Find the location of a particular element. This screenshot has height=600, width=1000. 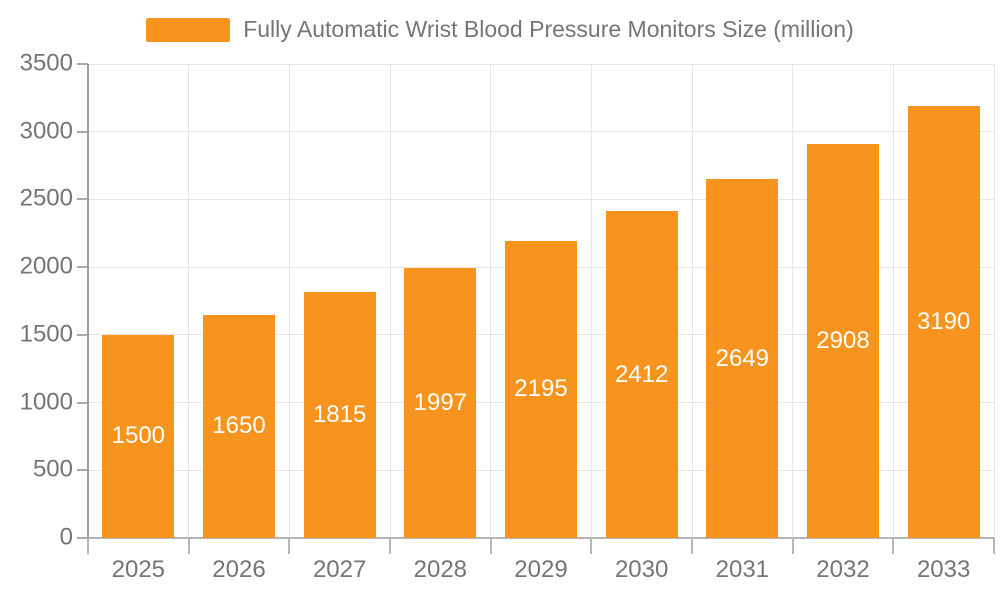

bar-value-label: 2195 is located at coordinates (541, 389).